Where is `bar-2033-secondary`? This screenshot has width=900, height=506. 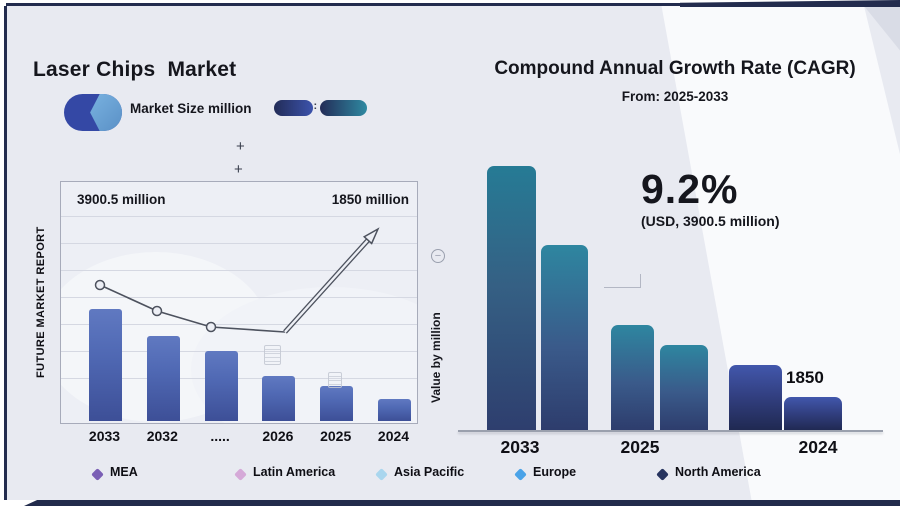 bar-2033-secondary is located at coordinates (564, 338).